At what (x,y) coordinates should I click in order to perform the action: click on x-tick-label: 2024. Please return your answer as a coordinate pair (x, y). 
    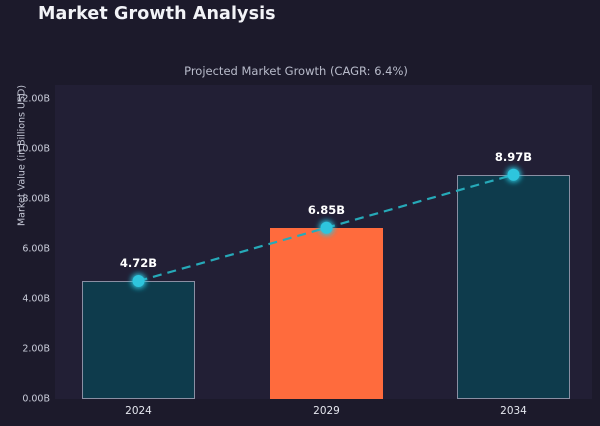
    Looking at the image, I should click on (138, 411).